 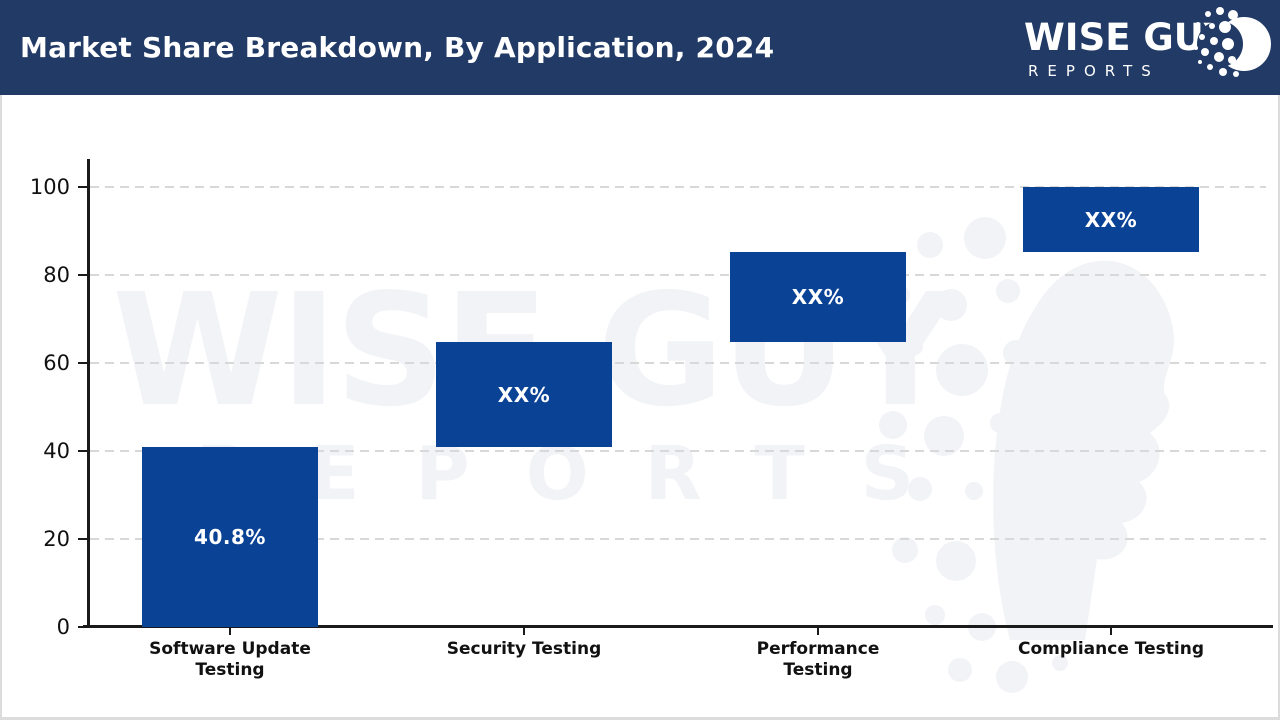 I want to click on x-category-label: Performance Testing, so click(x=818, y=660).